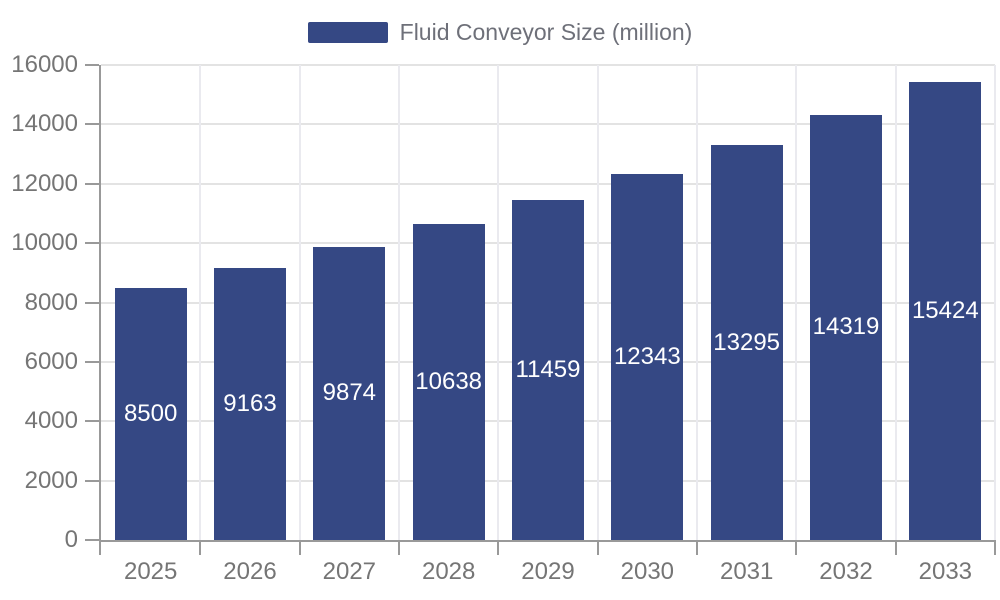 The height and width of the screenshot is (600, 1000). I want to click on bar-value-label: 13295, so click(747, 342).